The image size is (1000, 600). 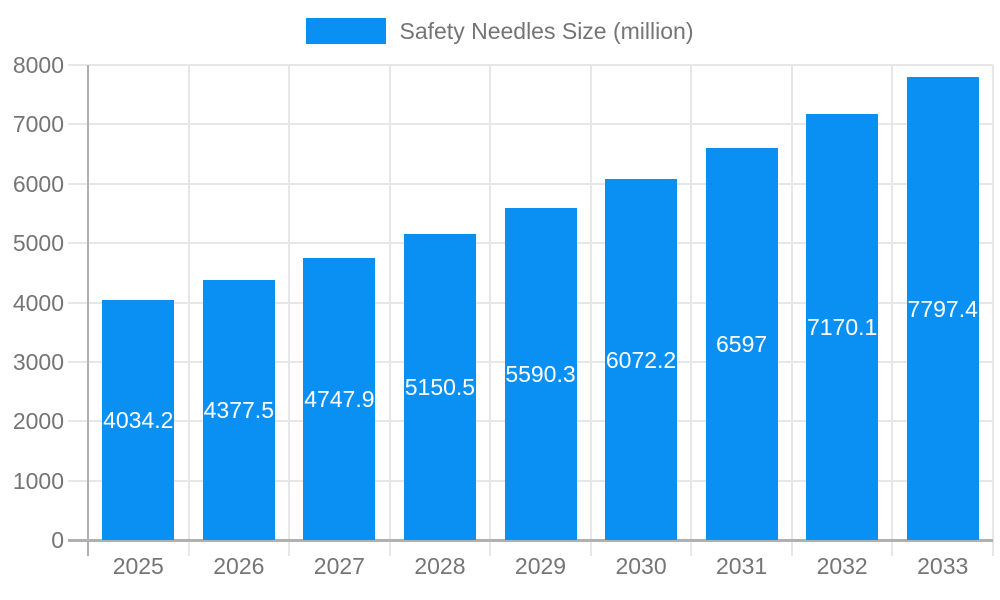 I want to click on bar-value-label: 6597, so click(x=742, y=344).